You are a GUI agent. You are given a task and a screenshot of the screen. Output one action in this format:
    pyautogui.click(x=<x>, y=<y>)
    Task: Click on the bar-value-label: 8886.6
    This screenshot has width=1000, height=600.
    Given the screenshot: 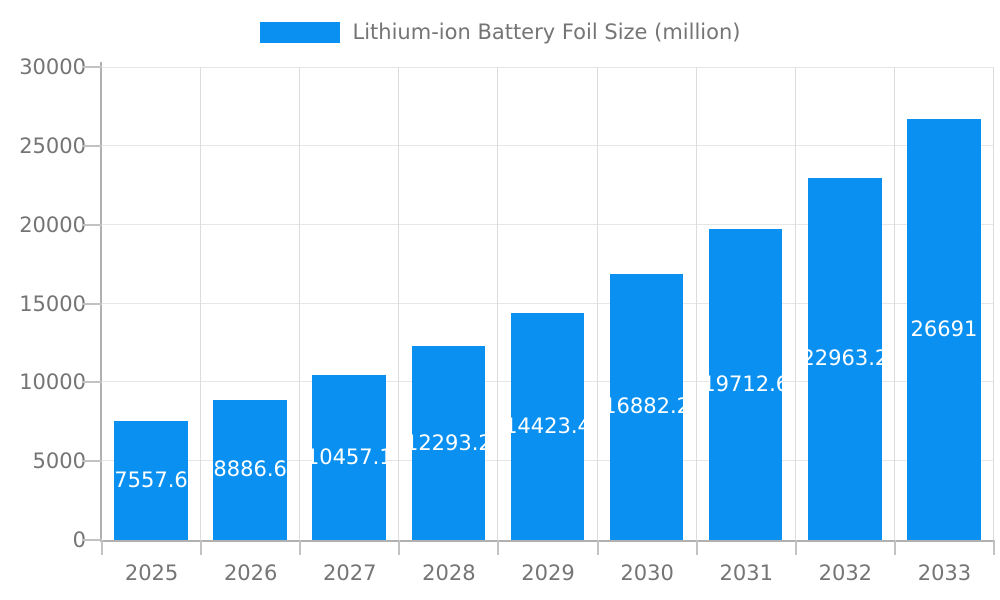 What is the action you would take?
    pyautogui.click(x=250, y=469)
    